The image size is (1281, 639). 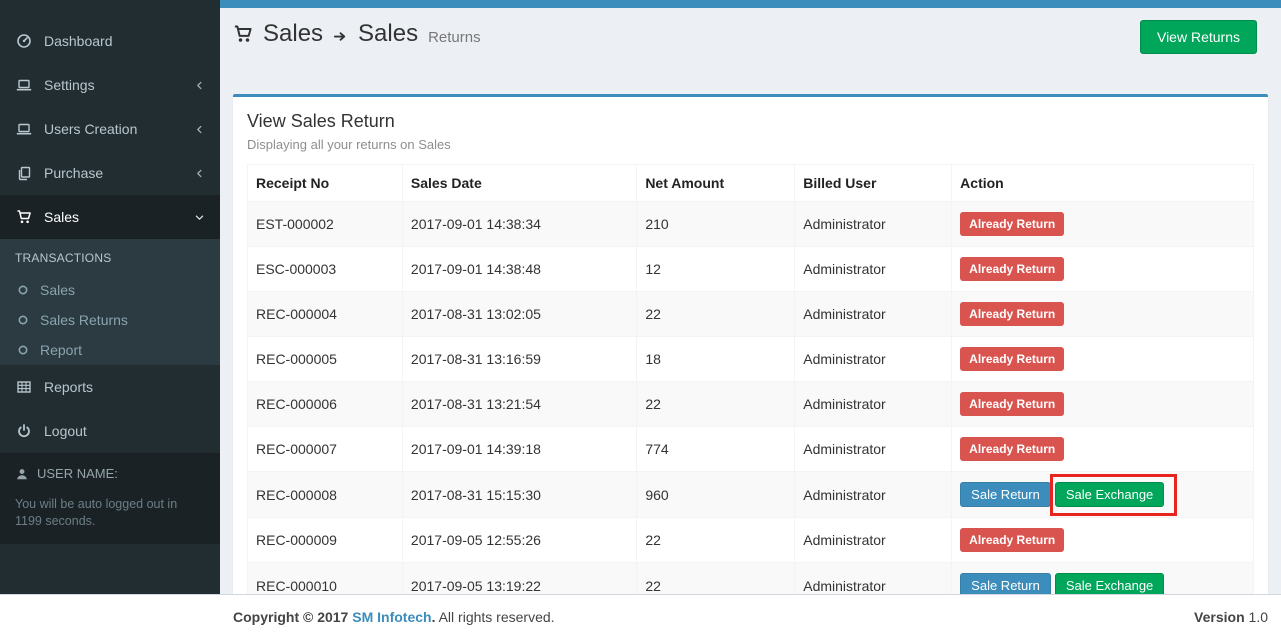 What do you see at coordinates (325, 449) in the screenshot?
I see `receipt-no-cell: REC-000007` at bounding box center [325, 449].